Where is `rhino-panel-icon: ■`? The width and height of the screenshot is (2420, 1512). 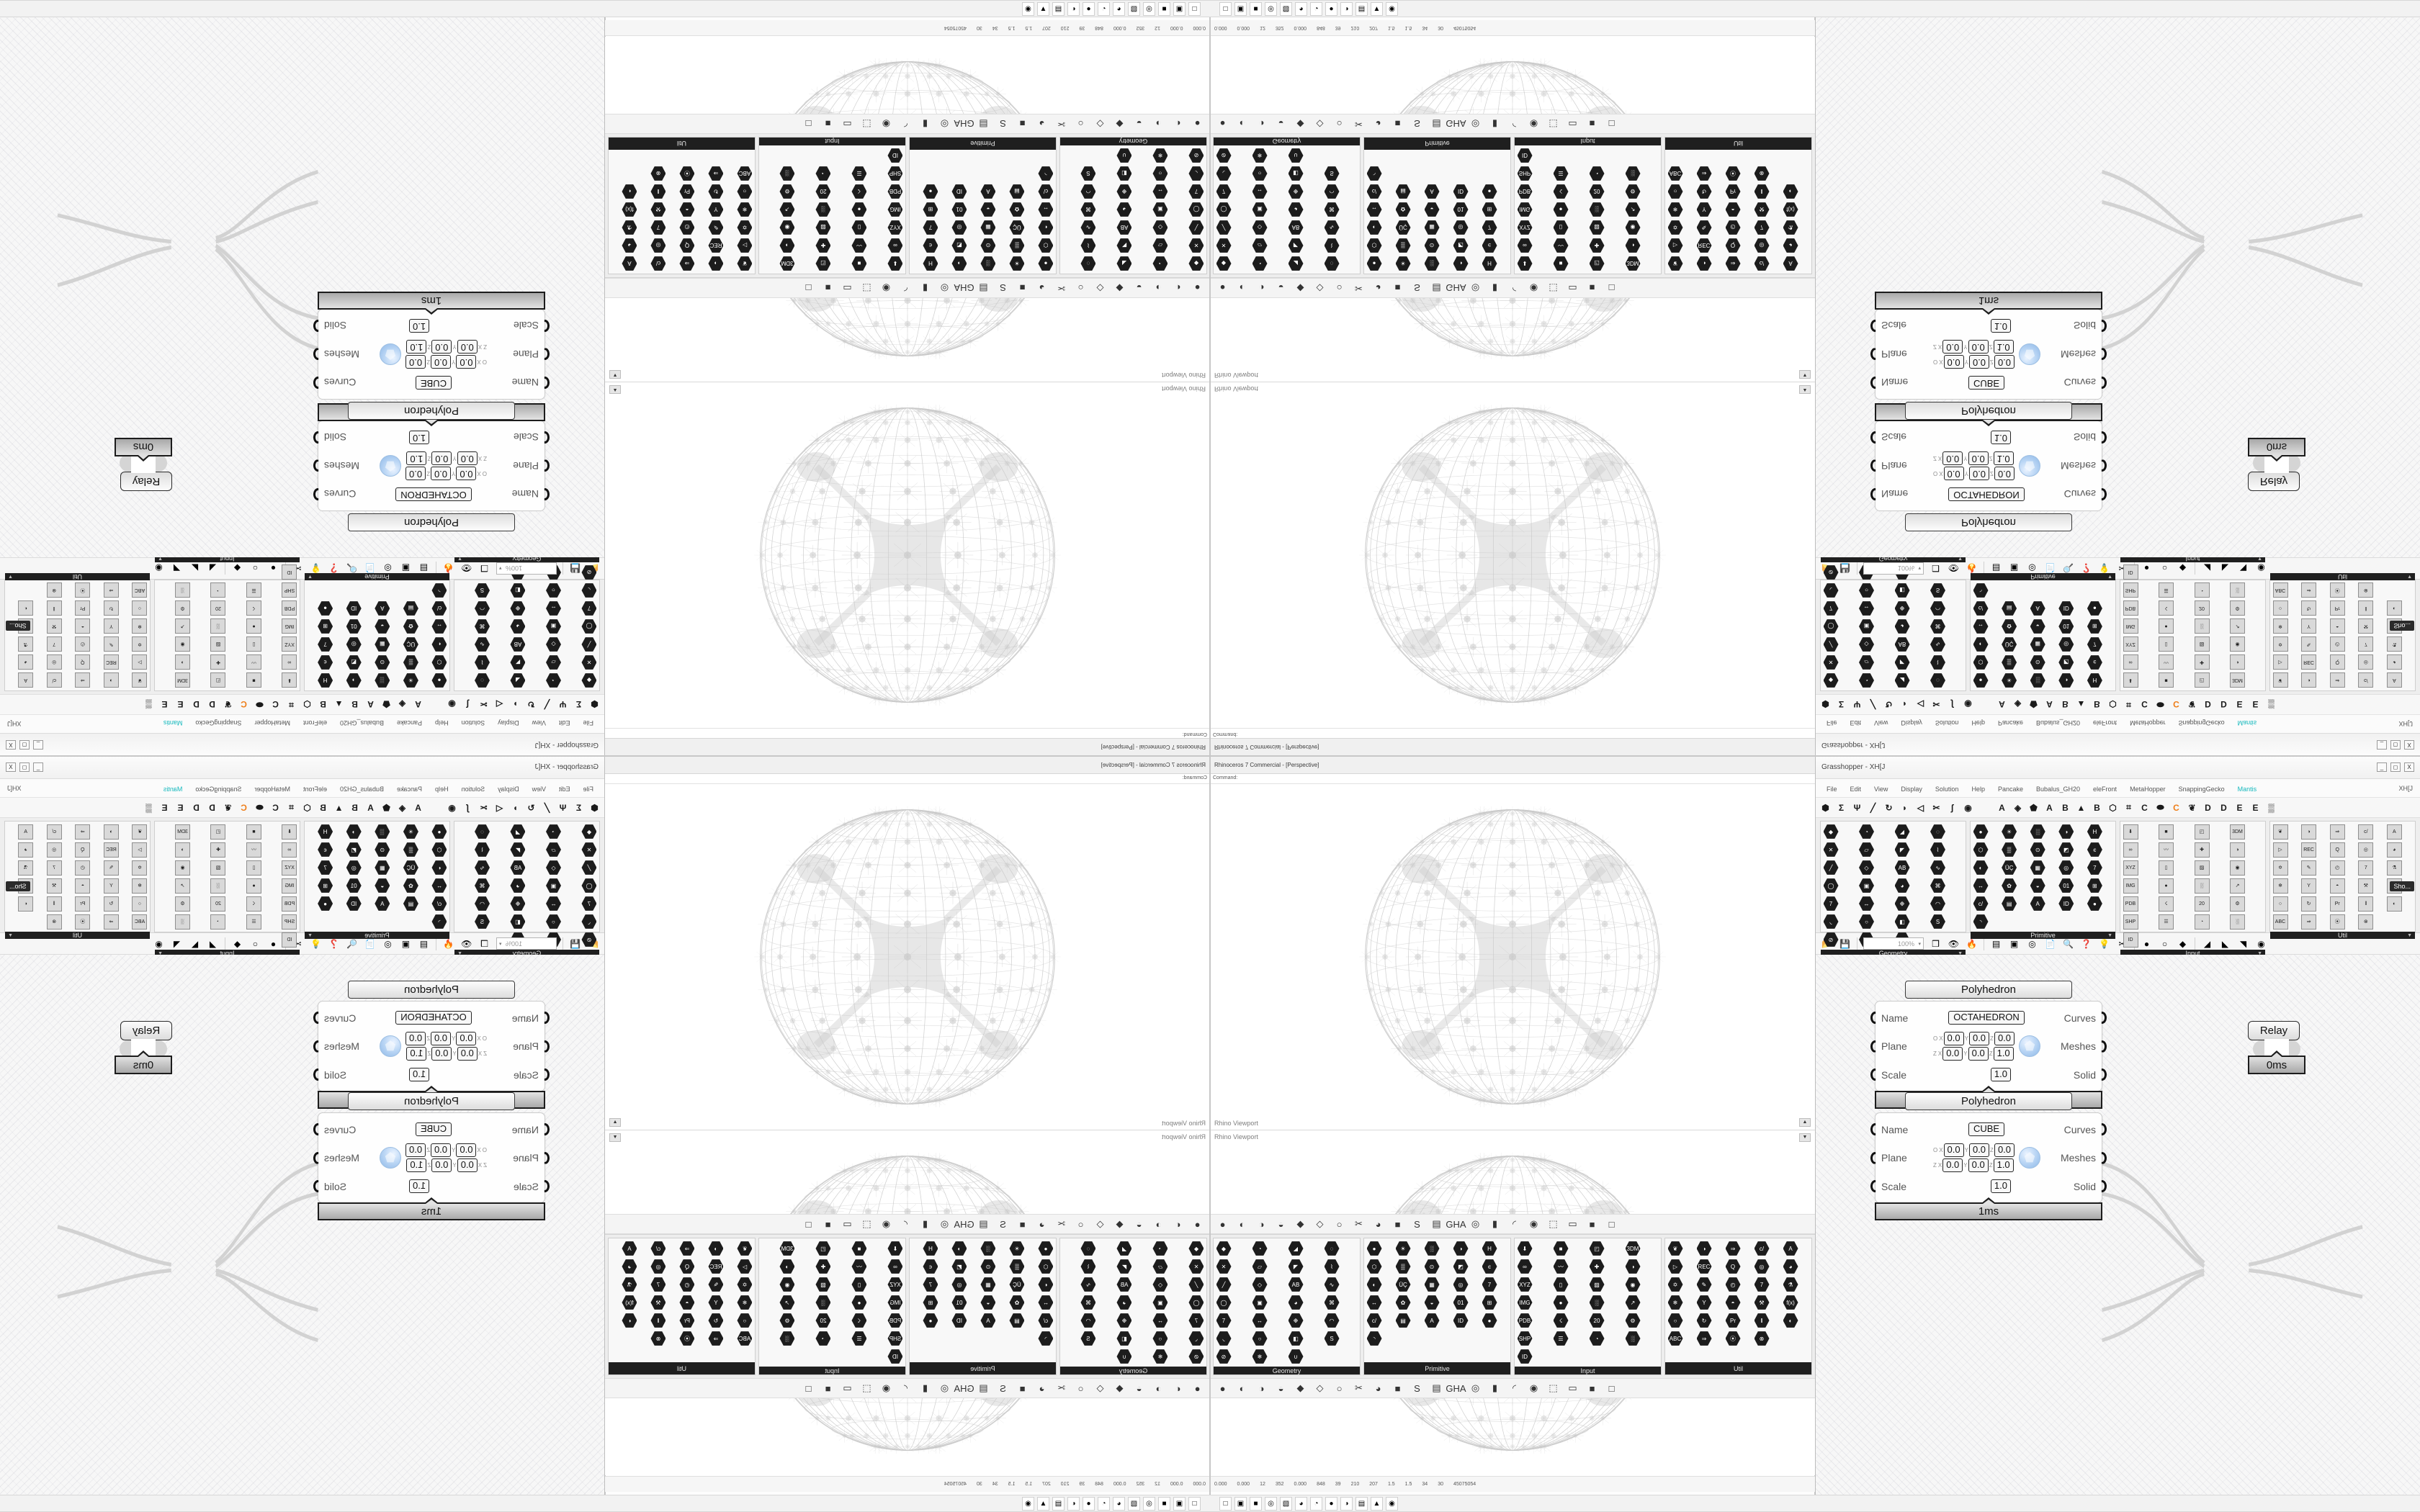 rhino-panel-icon: ■ is located at coordinates (1560, 1248).